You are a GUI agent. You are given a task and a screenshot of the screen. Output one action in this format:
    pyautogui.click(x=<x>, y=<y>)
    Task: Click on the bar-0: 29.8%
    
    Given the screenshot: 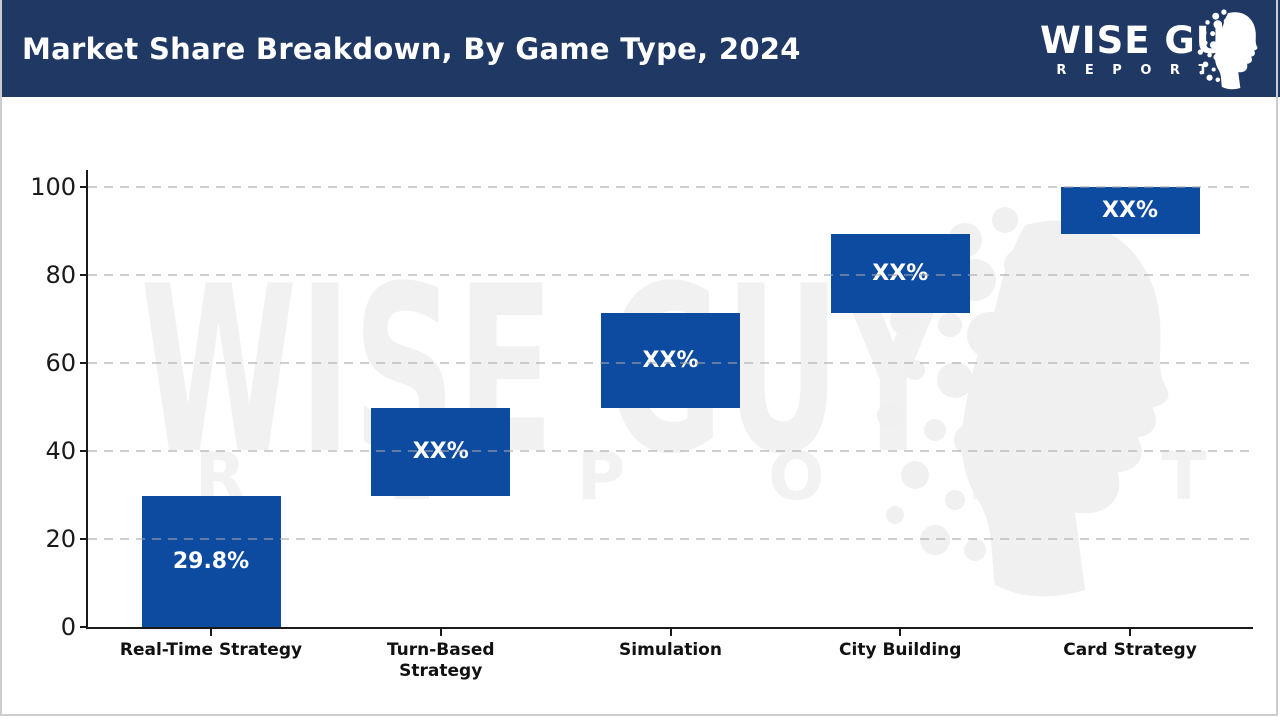 What is the action you would take?
    pyautogui.click(x=211, y=561)
    